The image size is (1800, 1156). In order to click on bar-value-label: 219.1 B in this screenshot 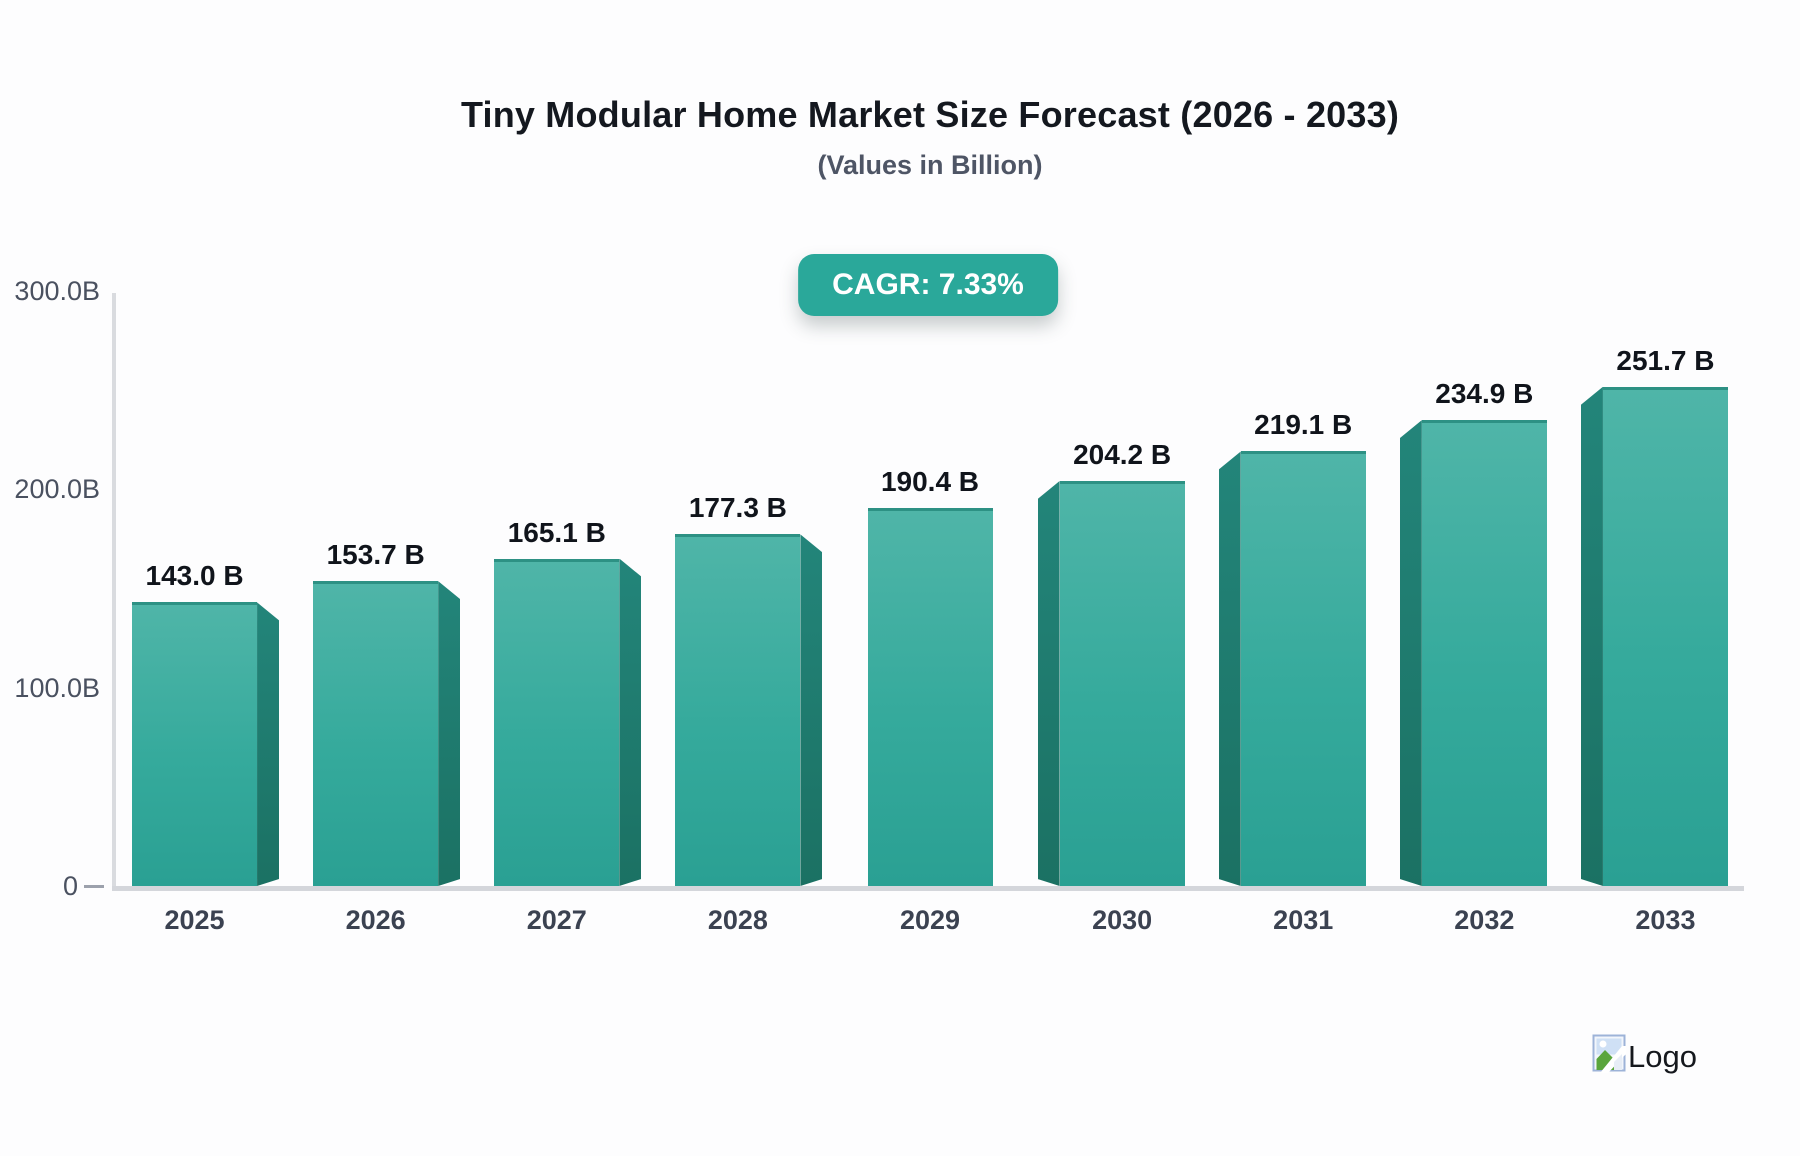, I will do `click(1303, 425)`.